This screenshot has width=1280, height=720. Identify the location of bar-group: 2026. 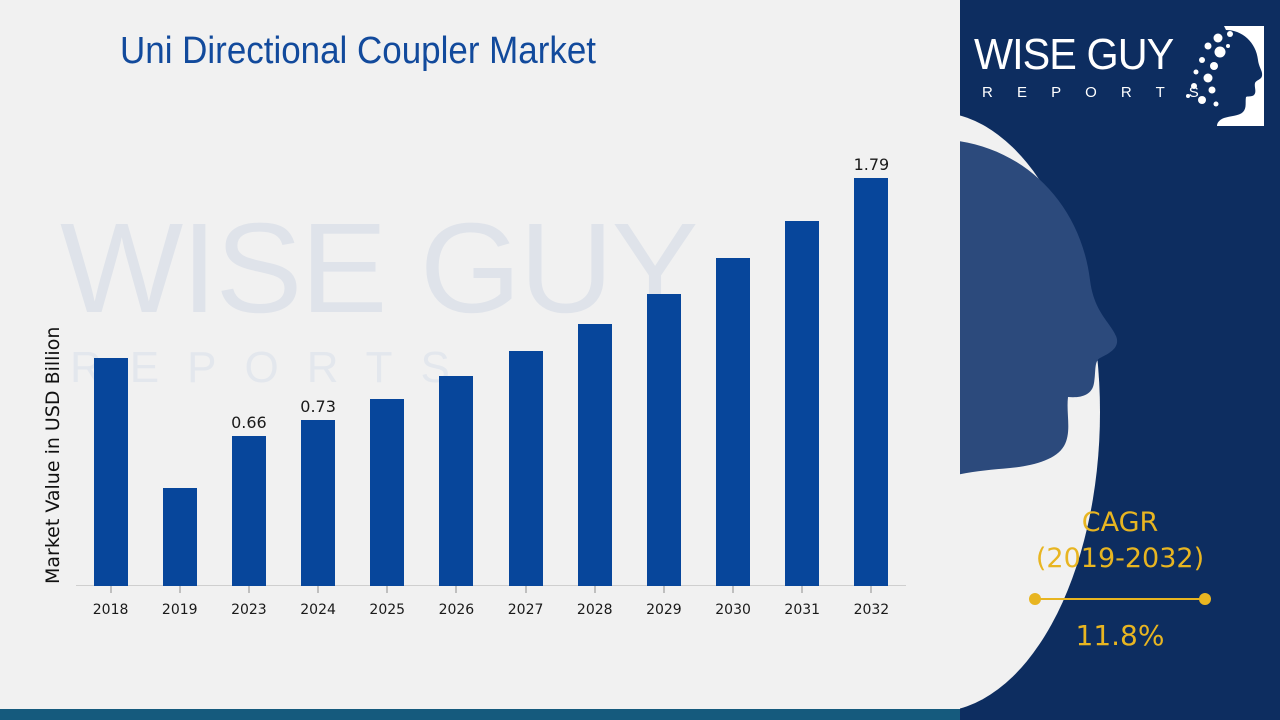
(456, 374).